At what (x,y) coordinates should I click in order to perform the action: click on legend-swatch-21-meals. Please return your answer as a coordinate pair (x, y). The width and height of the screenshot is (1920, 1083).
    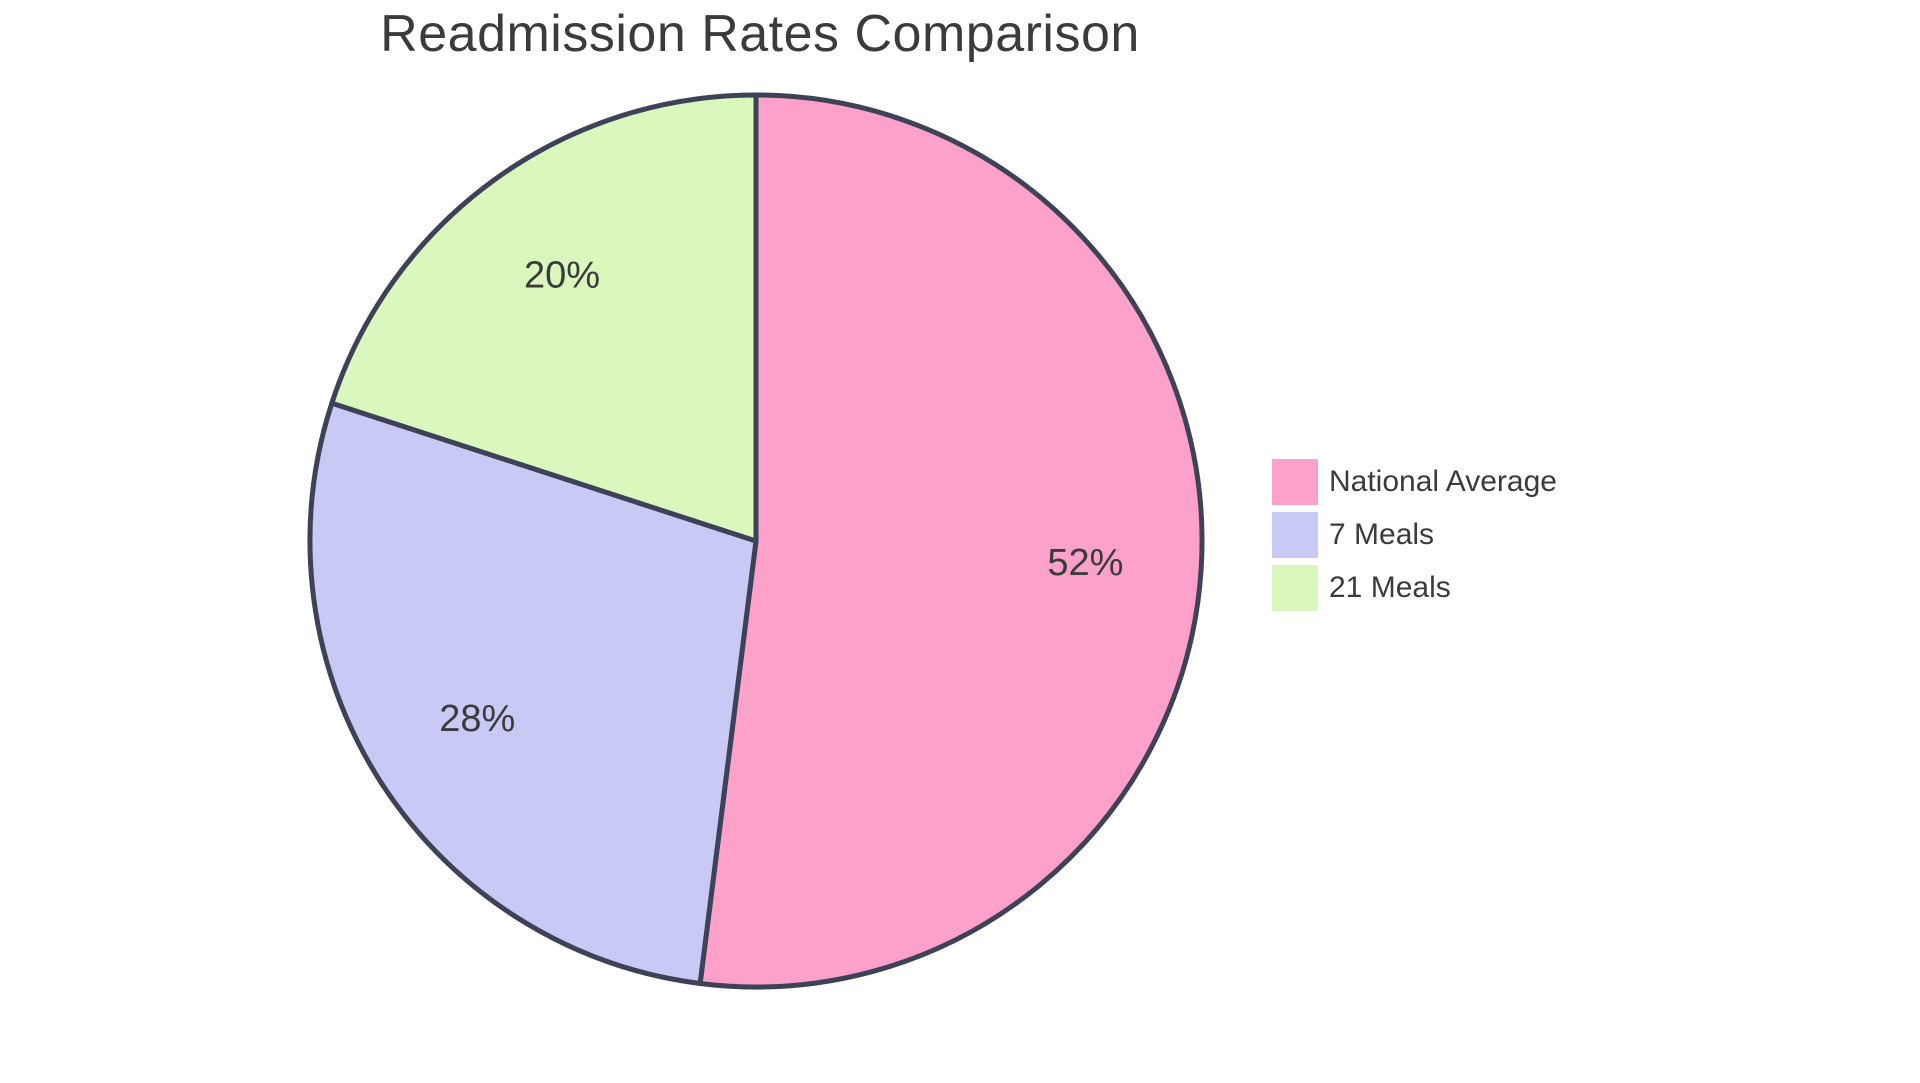
    Looking at the image, I should click on (1295, 588).